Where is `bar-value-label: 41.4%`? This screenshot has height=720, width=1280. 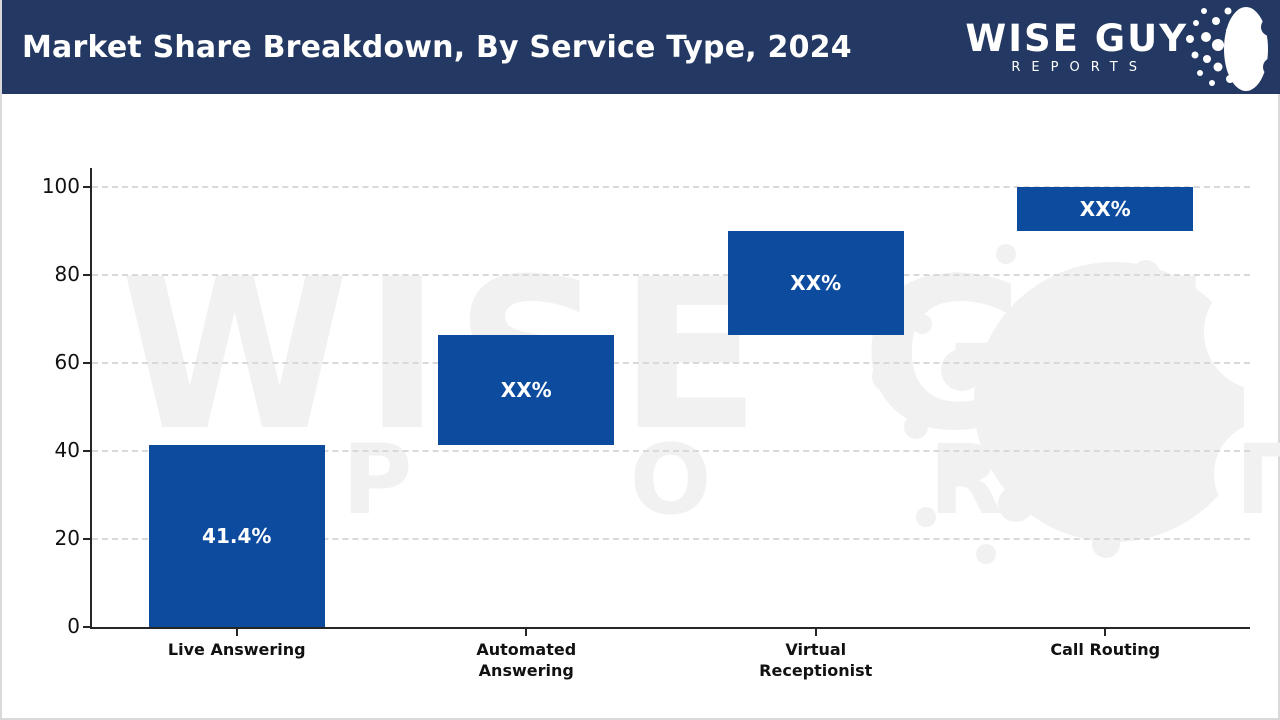
bar-value-label: 41.4% is located at coordinates (237, 535).